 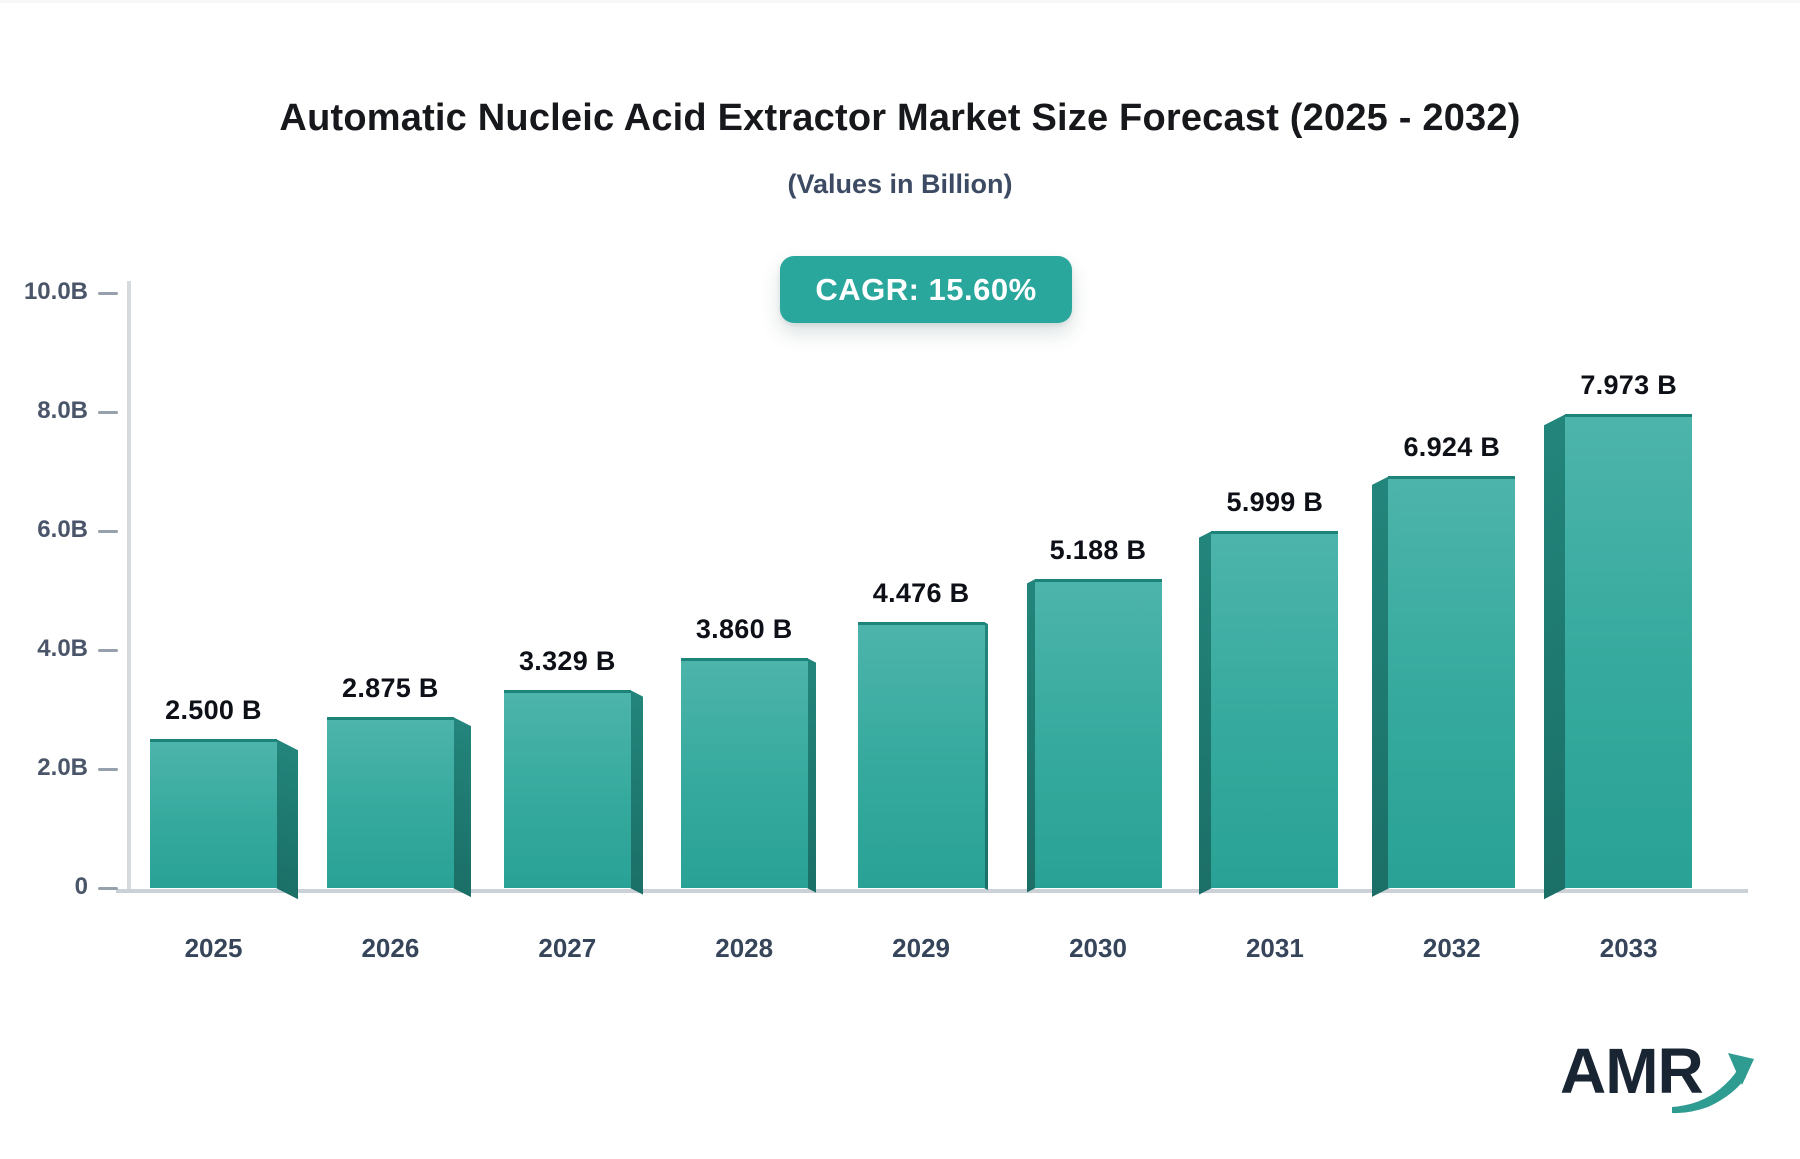 I want to click on bar-2029, so click(x=923, y=756).